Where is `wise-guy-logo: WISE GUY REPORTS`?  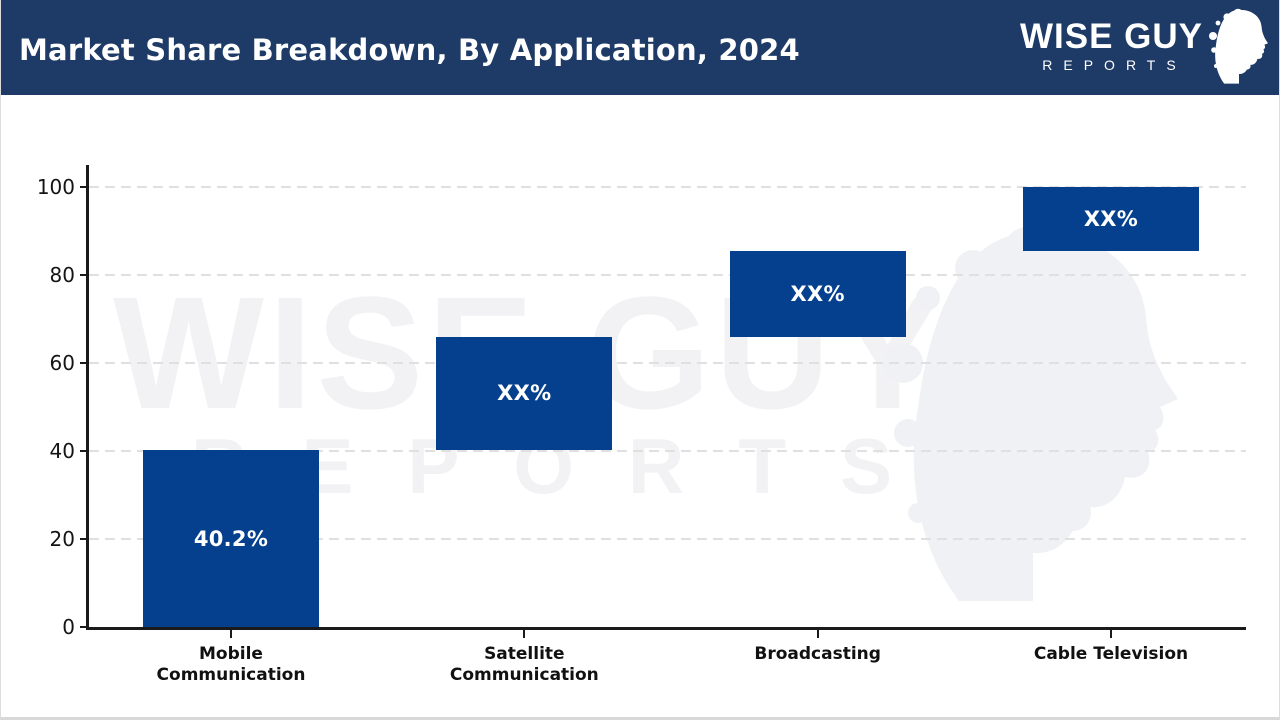
wise-guy-logo: WISE GUY REPORTS is located at coordinates (1144, 46).